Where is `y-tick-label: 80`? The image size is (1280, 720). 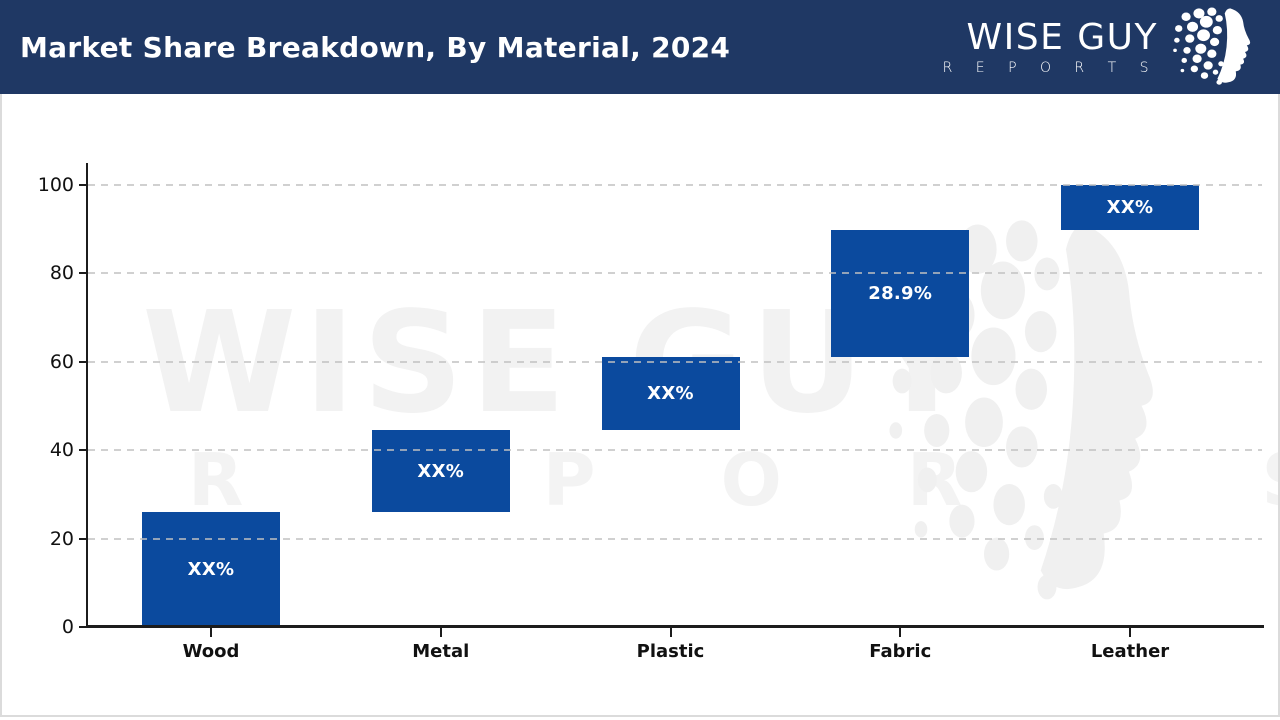 y-tick-label: 80 is located at coordinates (61, 273).